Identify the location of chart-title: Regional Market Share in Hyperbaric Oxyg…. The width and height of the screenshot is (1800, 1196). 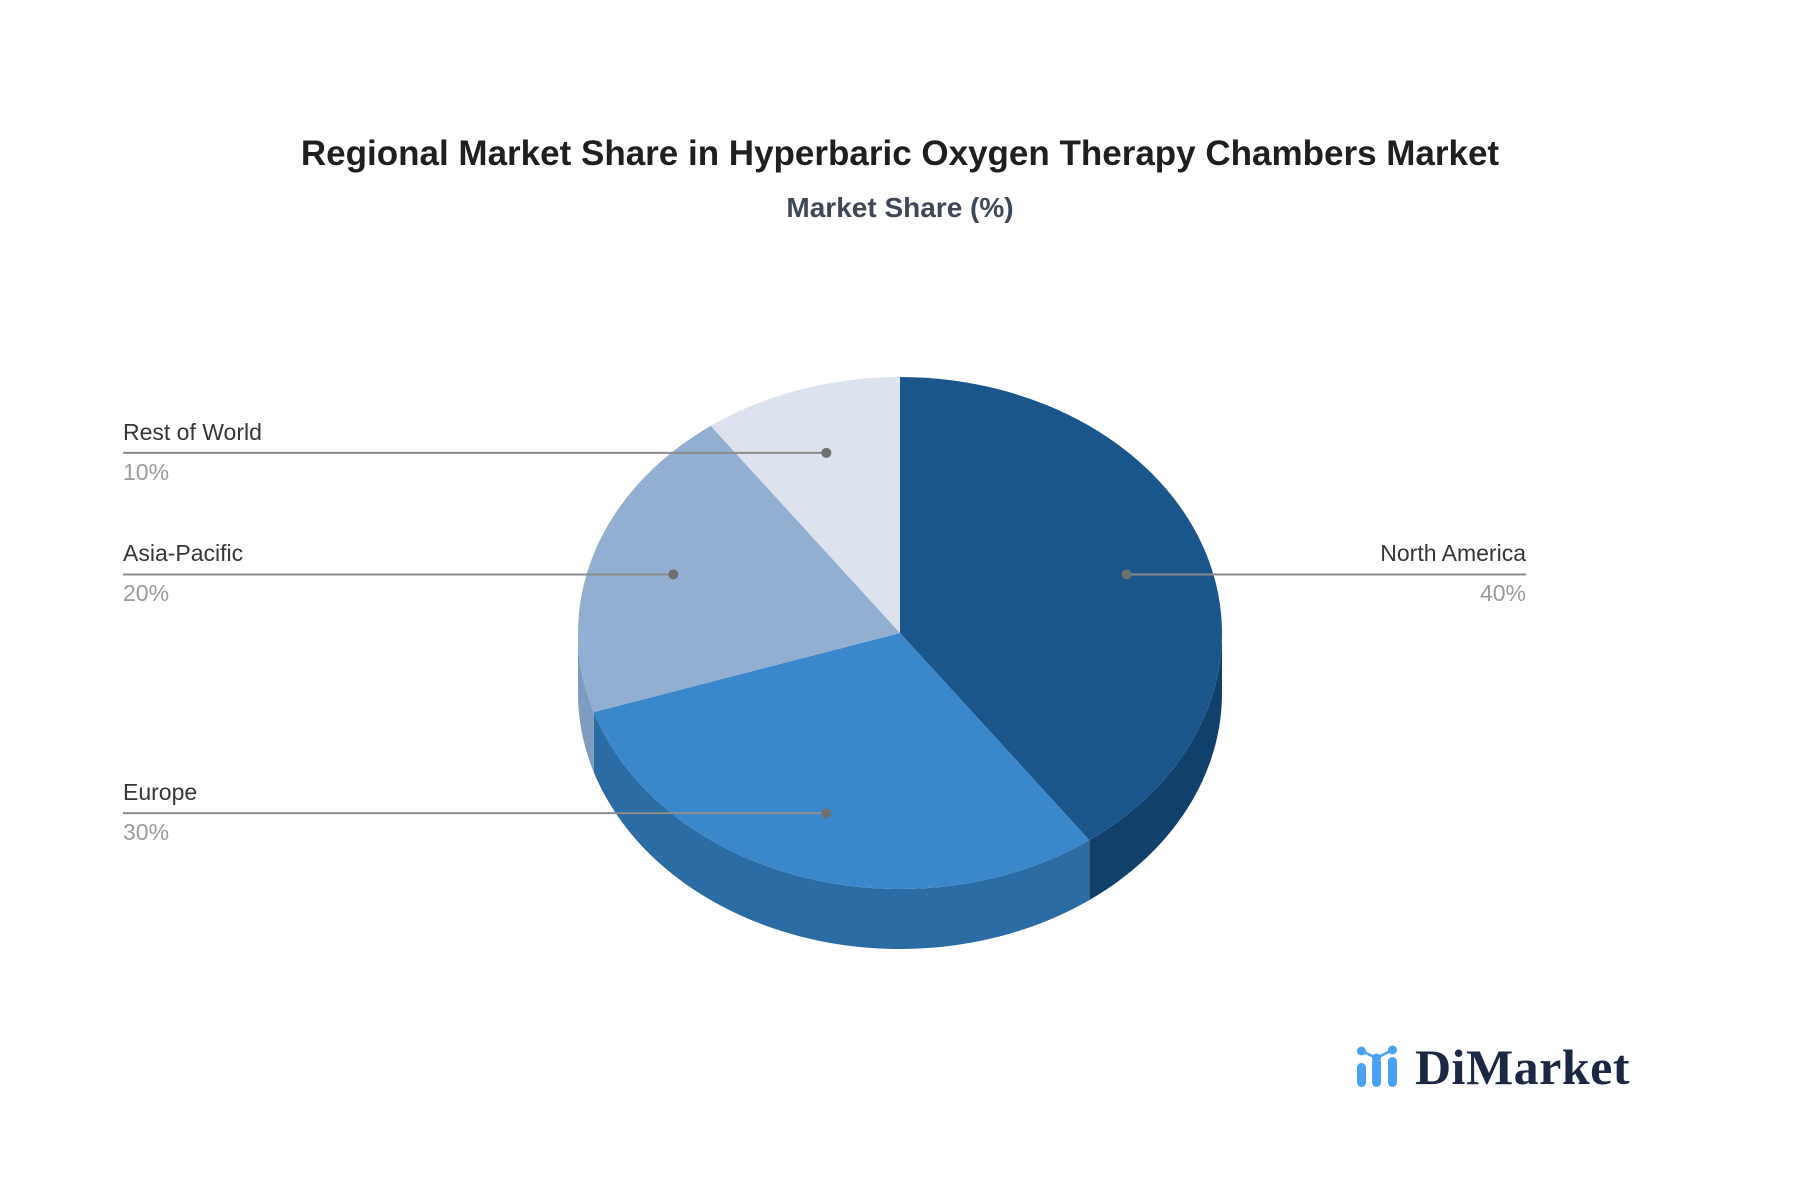
(900, 153).